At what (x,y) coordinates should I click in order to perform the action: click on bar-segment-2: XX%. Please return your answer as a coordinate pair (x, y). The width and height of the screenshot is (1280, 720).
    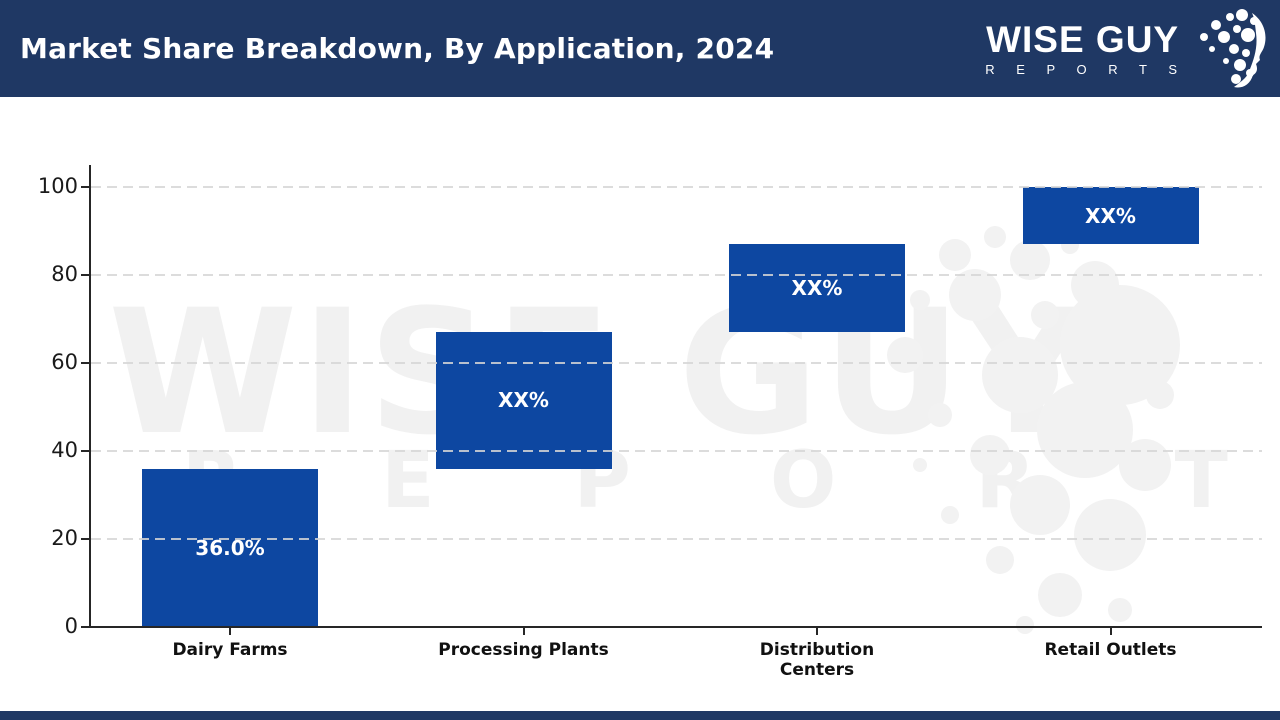
    Looking at the image, I should click on (523, 400).